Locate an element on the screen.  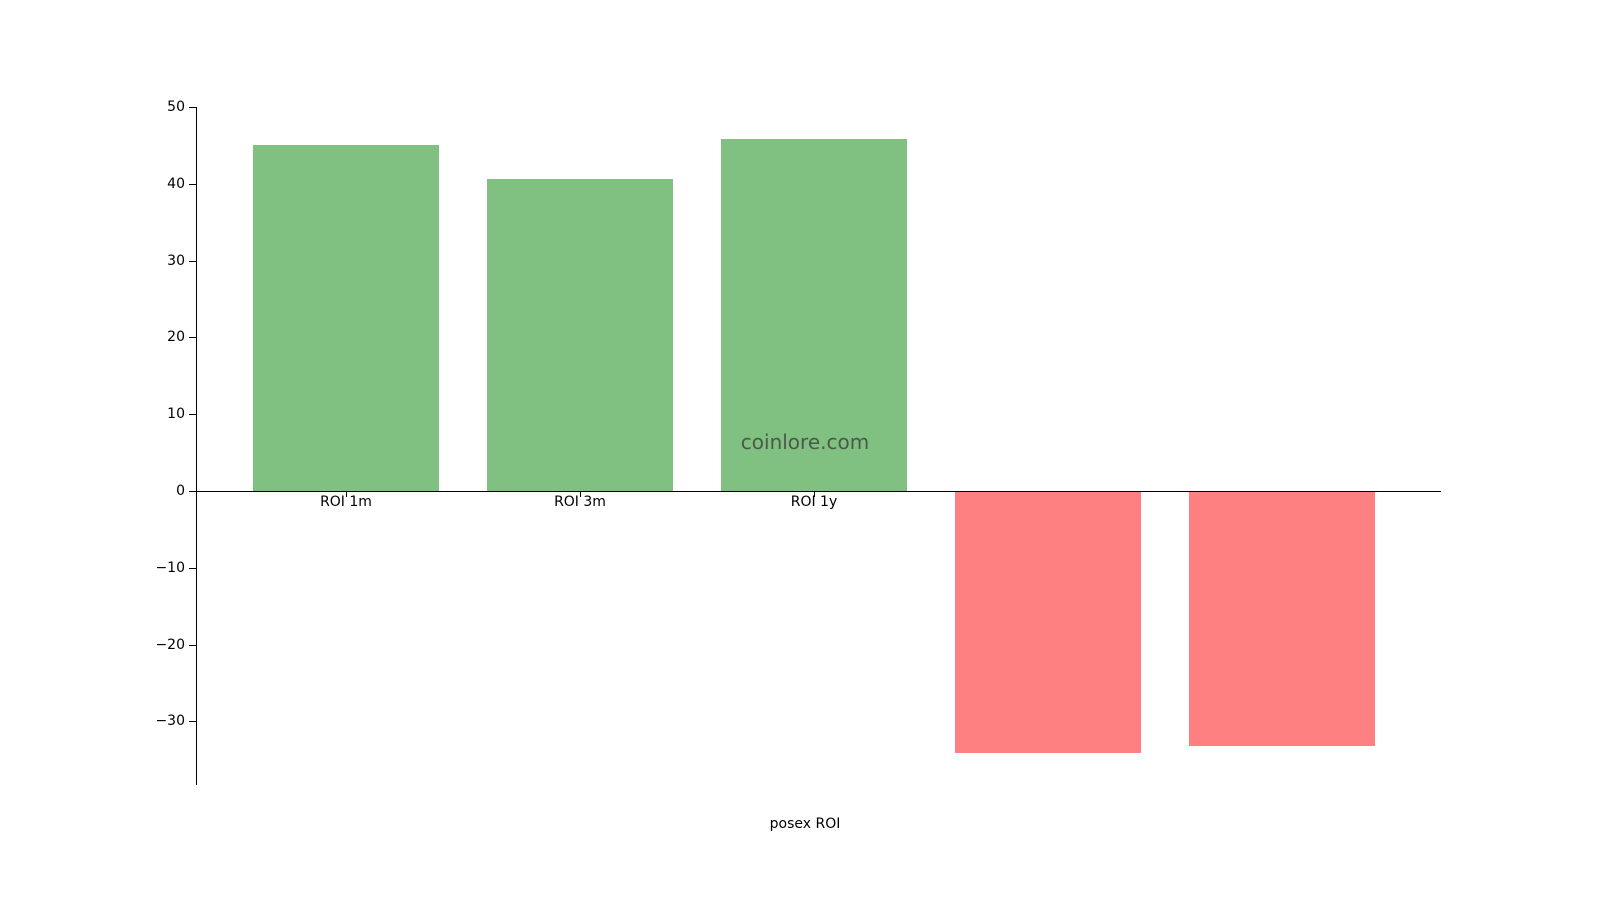
x-axis-zero-line is located at coordinates (818, 491).